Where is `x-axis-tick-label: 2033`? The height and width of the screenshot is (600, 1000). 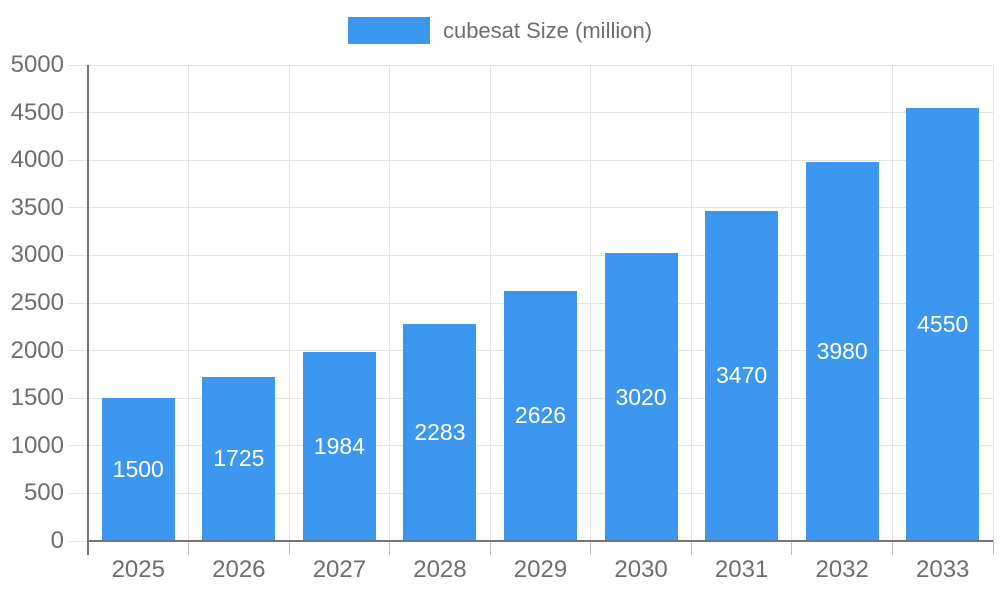
x-axis-tick-label: 2033 is located at coordinates (943, 569).